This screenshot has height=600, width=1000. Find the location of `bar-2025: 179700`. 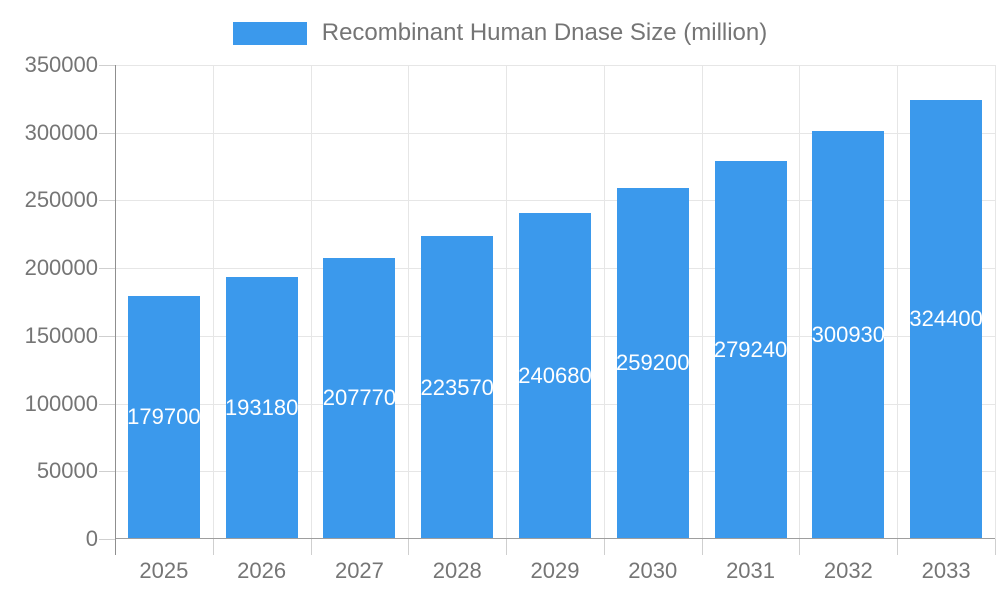

bar-2025: 179700 is located at coordinates (164, 417).